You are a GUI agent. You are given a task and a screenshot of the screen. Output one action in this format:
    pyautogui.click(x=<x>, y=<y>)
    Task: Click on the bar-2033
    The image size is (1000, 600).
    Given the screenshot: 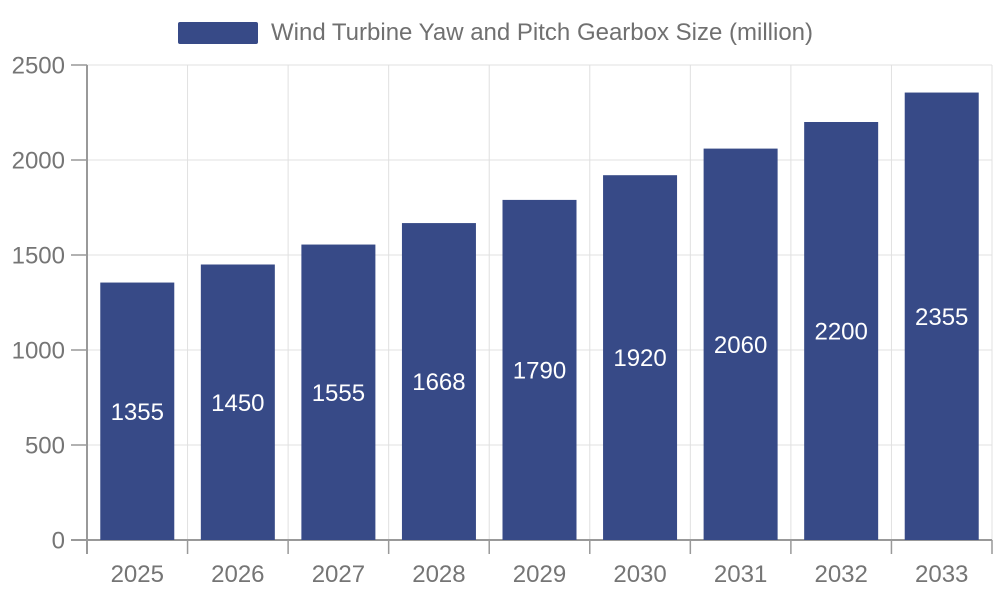 What is the action you would take?
    pyautogui.click(x=941, y=316)
    